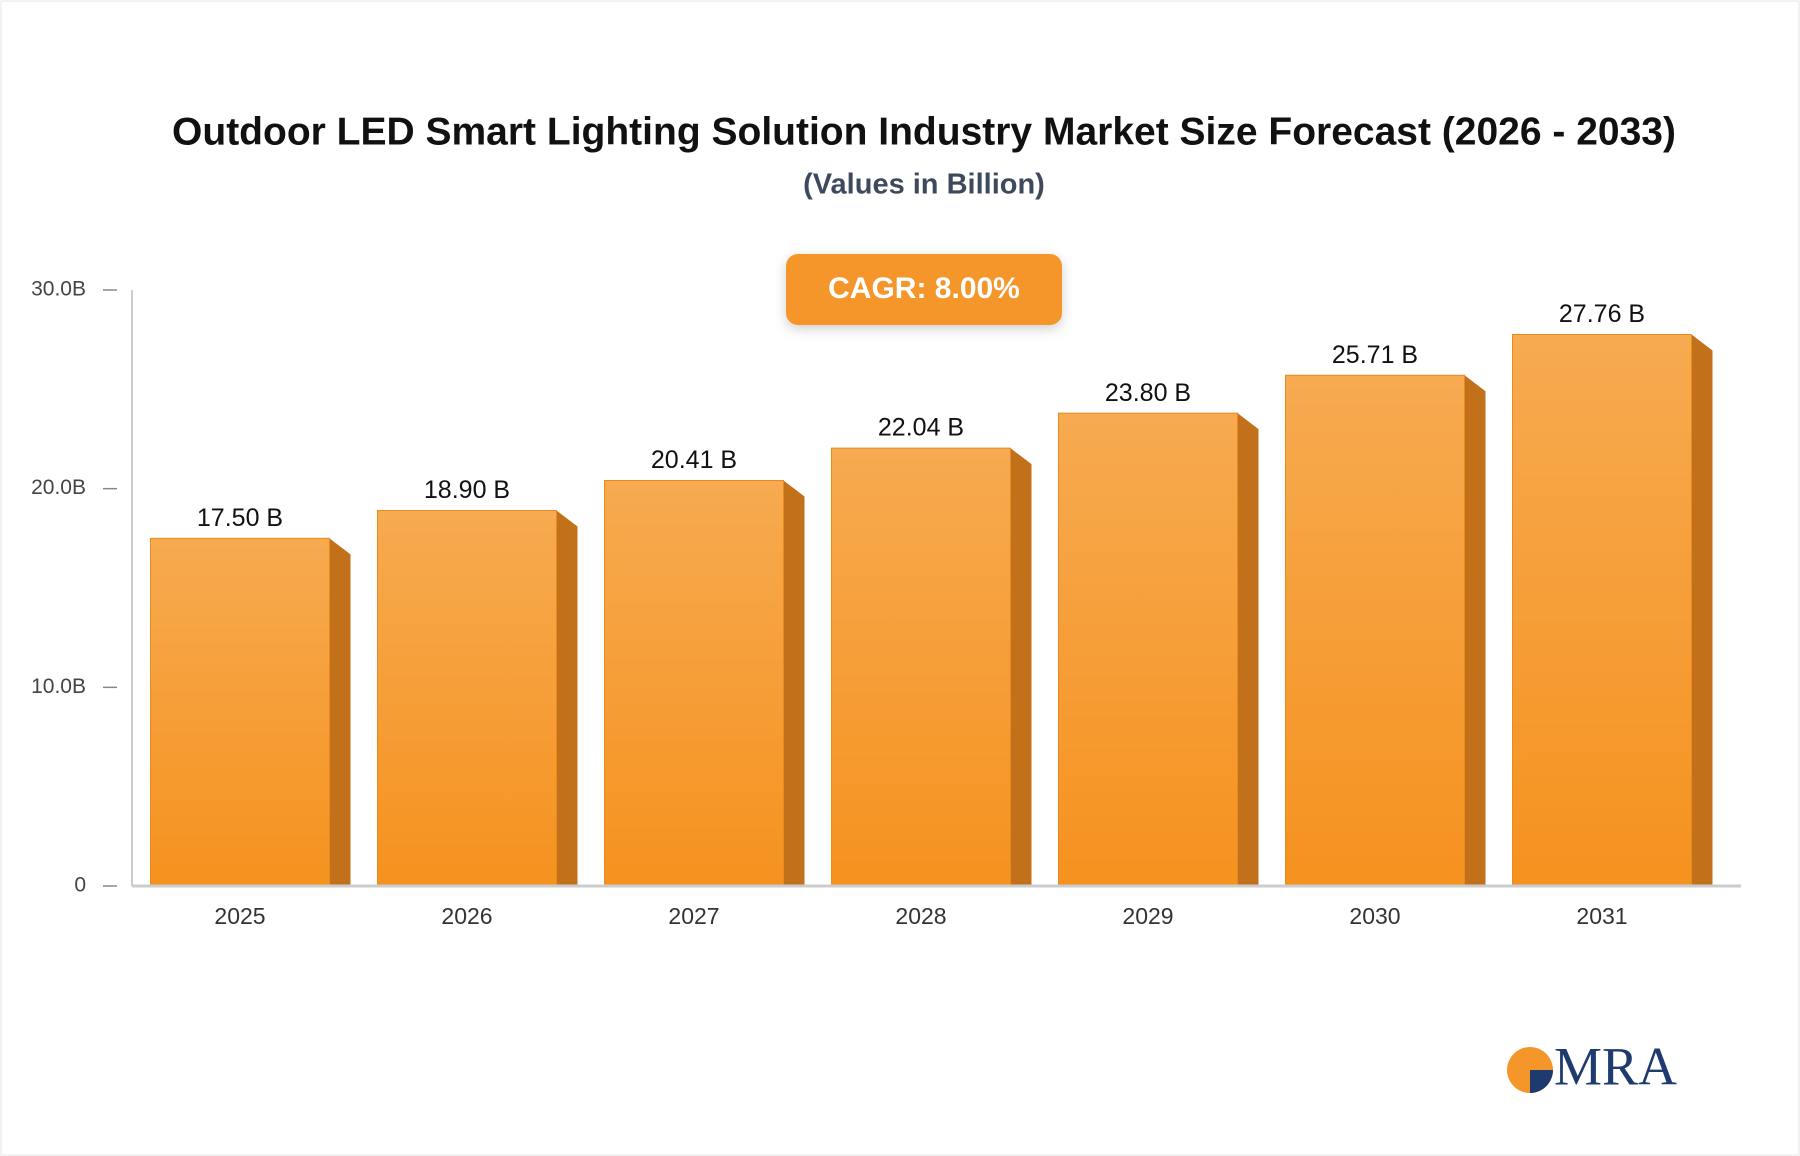 Image resolution: width=1800 pixels, height=1156 pixels. I want to click on x-tick-label: 2031, so click(1601, 916).